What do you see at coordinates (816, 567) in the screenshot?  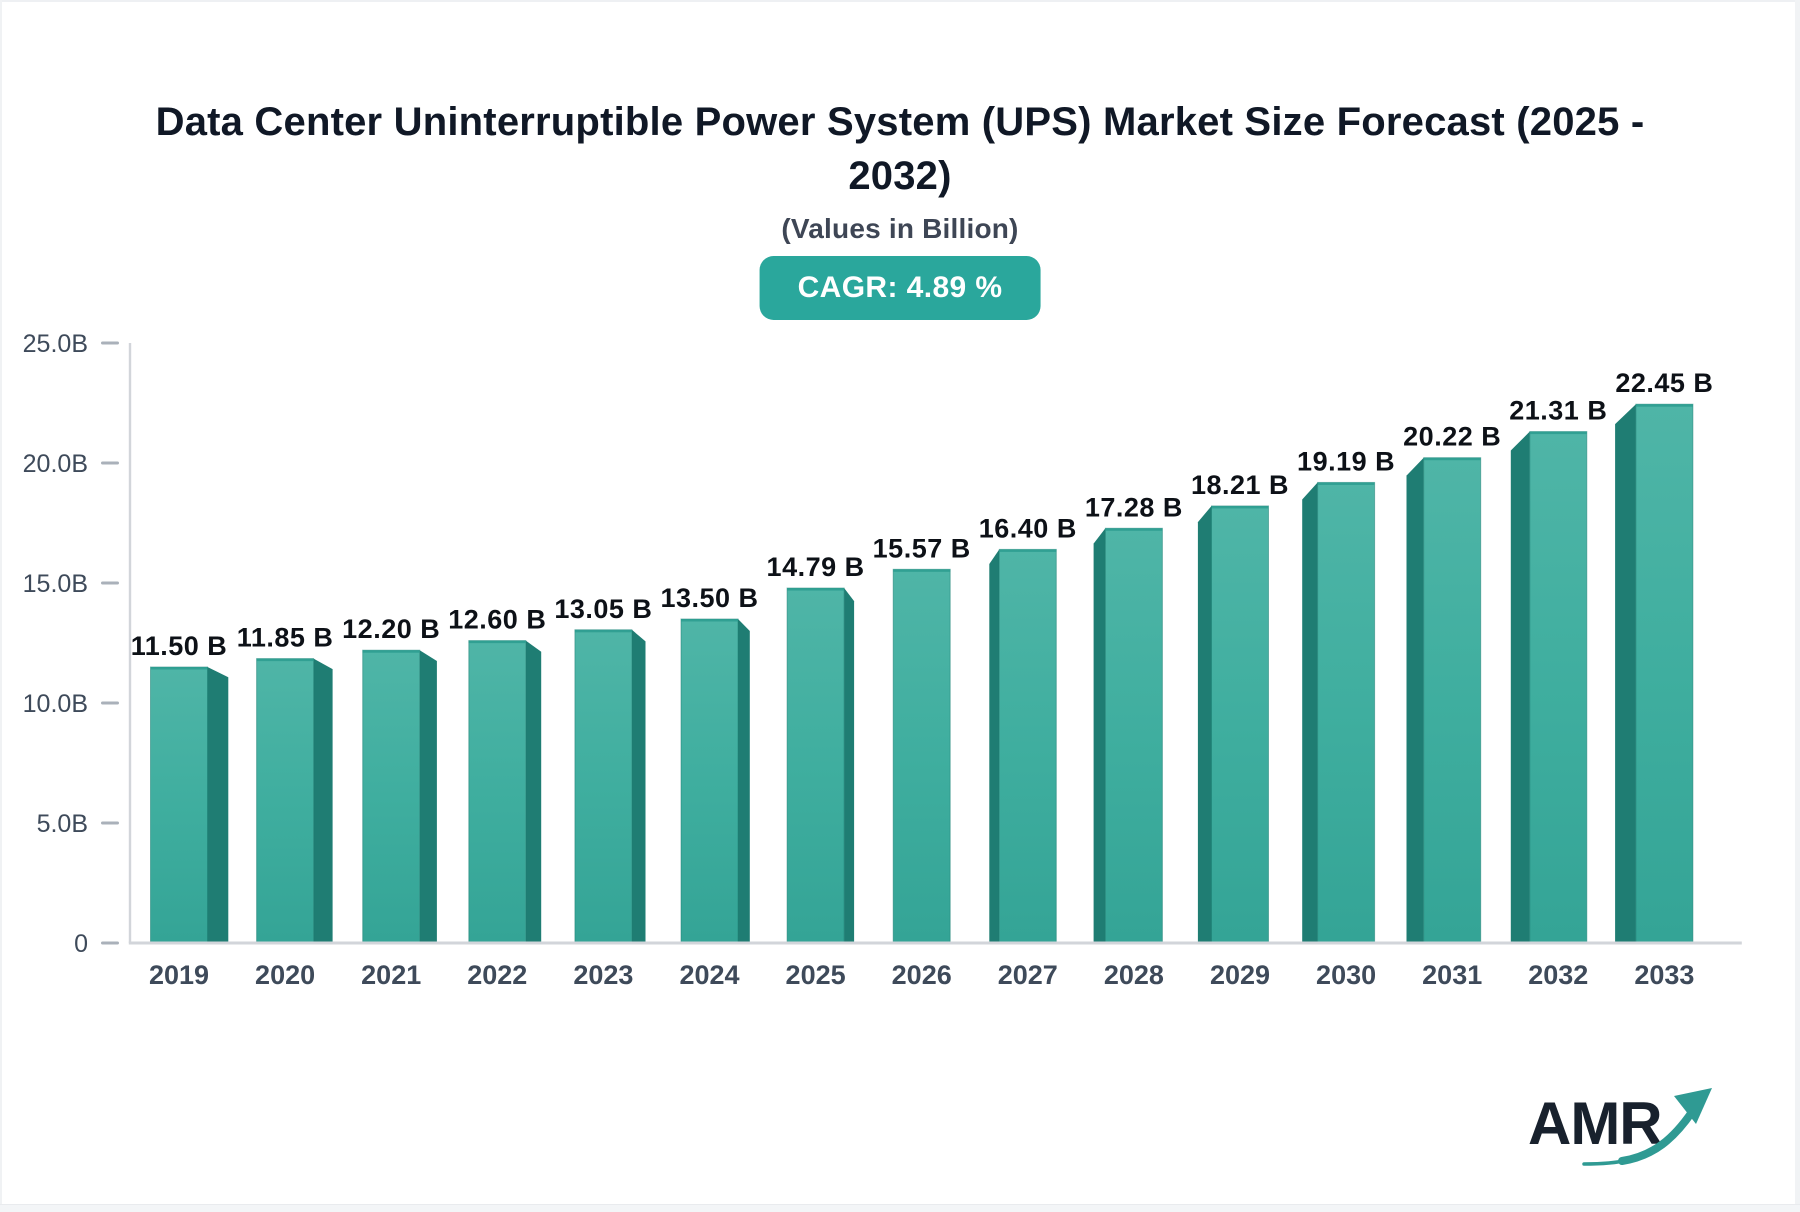 I see `bar-value-label: 14.79 B` at bounding box center [816, 567].